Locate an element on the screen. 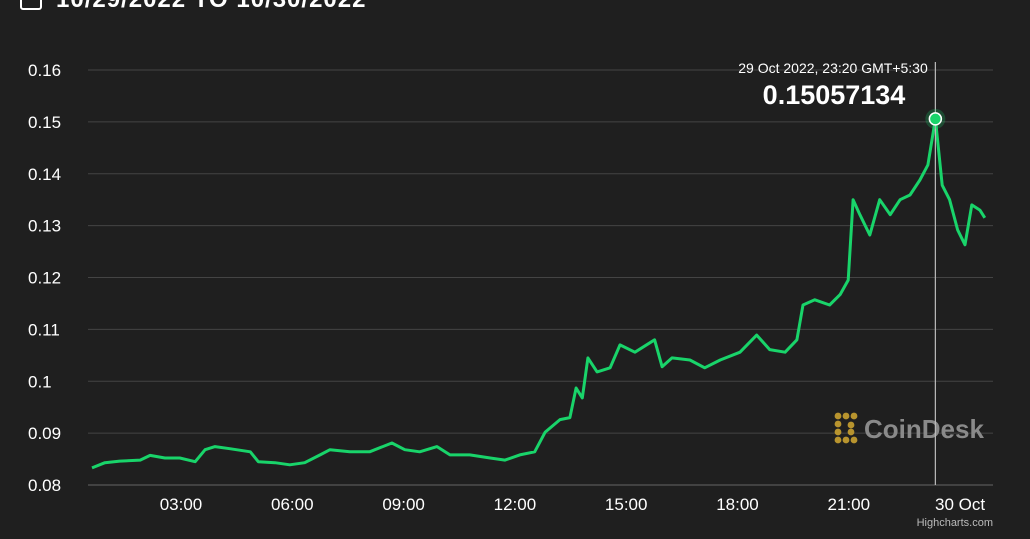 This screenshot has width=1030, height=539. x-tick-label: 18:00 is located at coordinates (737, 504).